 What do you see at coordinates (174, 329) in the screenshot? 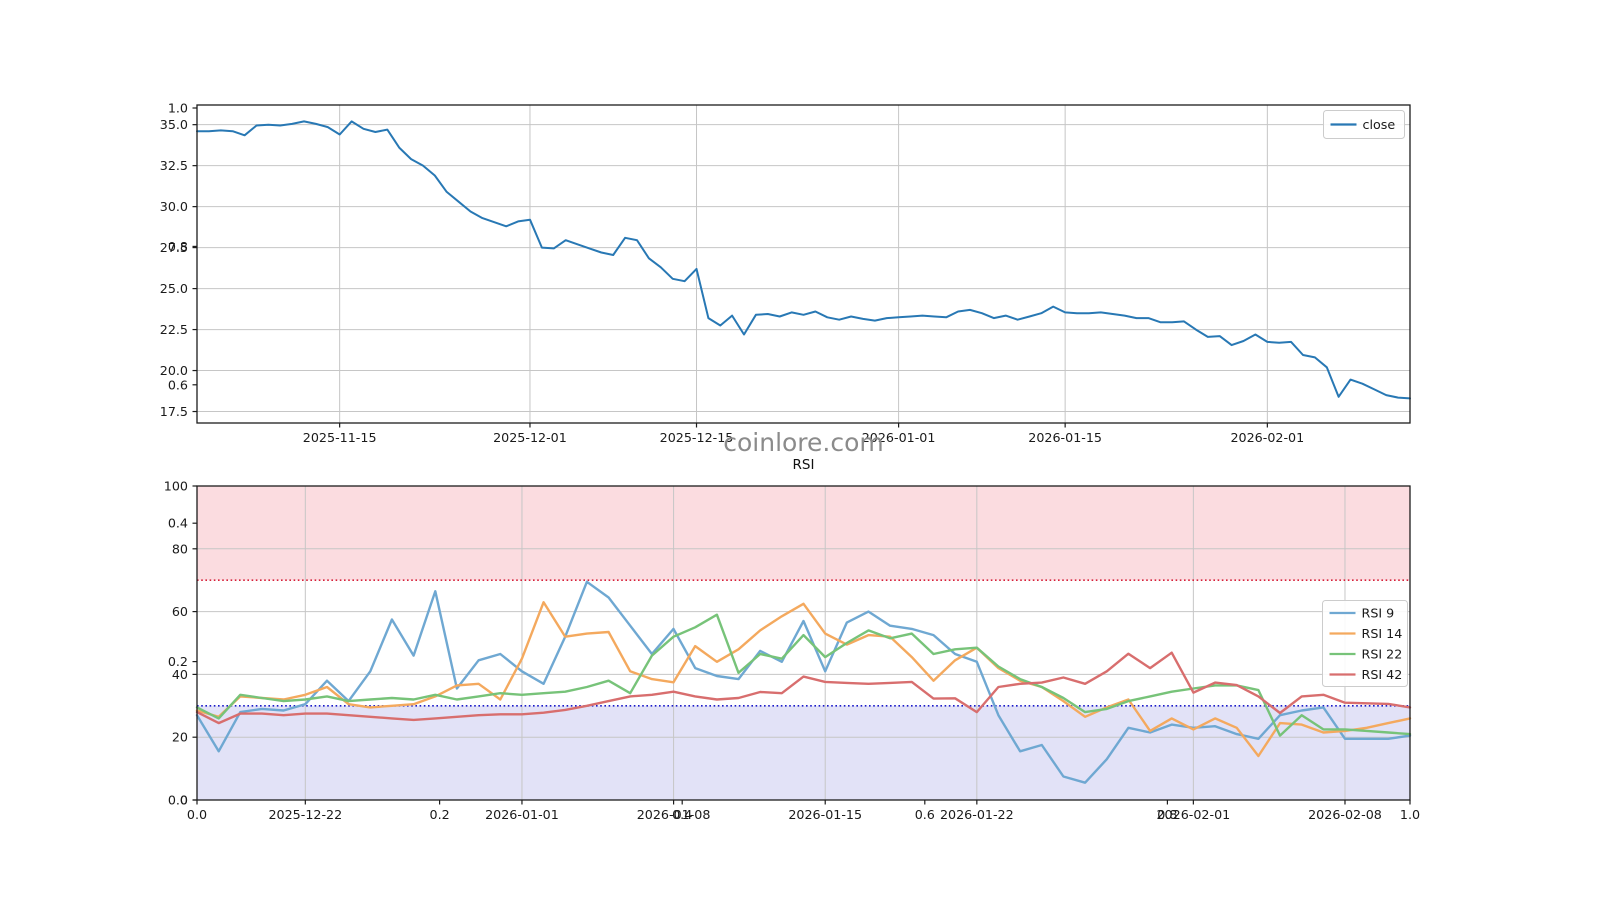
I see `y-tick-label: 22.5` at bounding box center [174, 329].